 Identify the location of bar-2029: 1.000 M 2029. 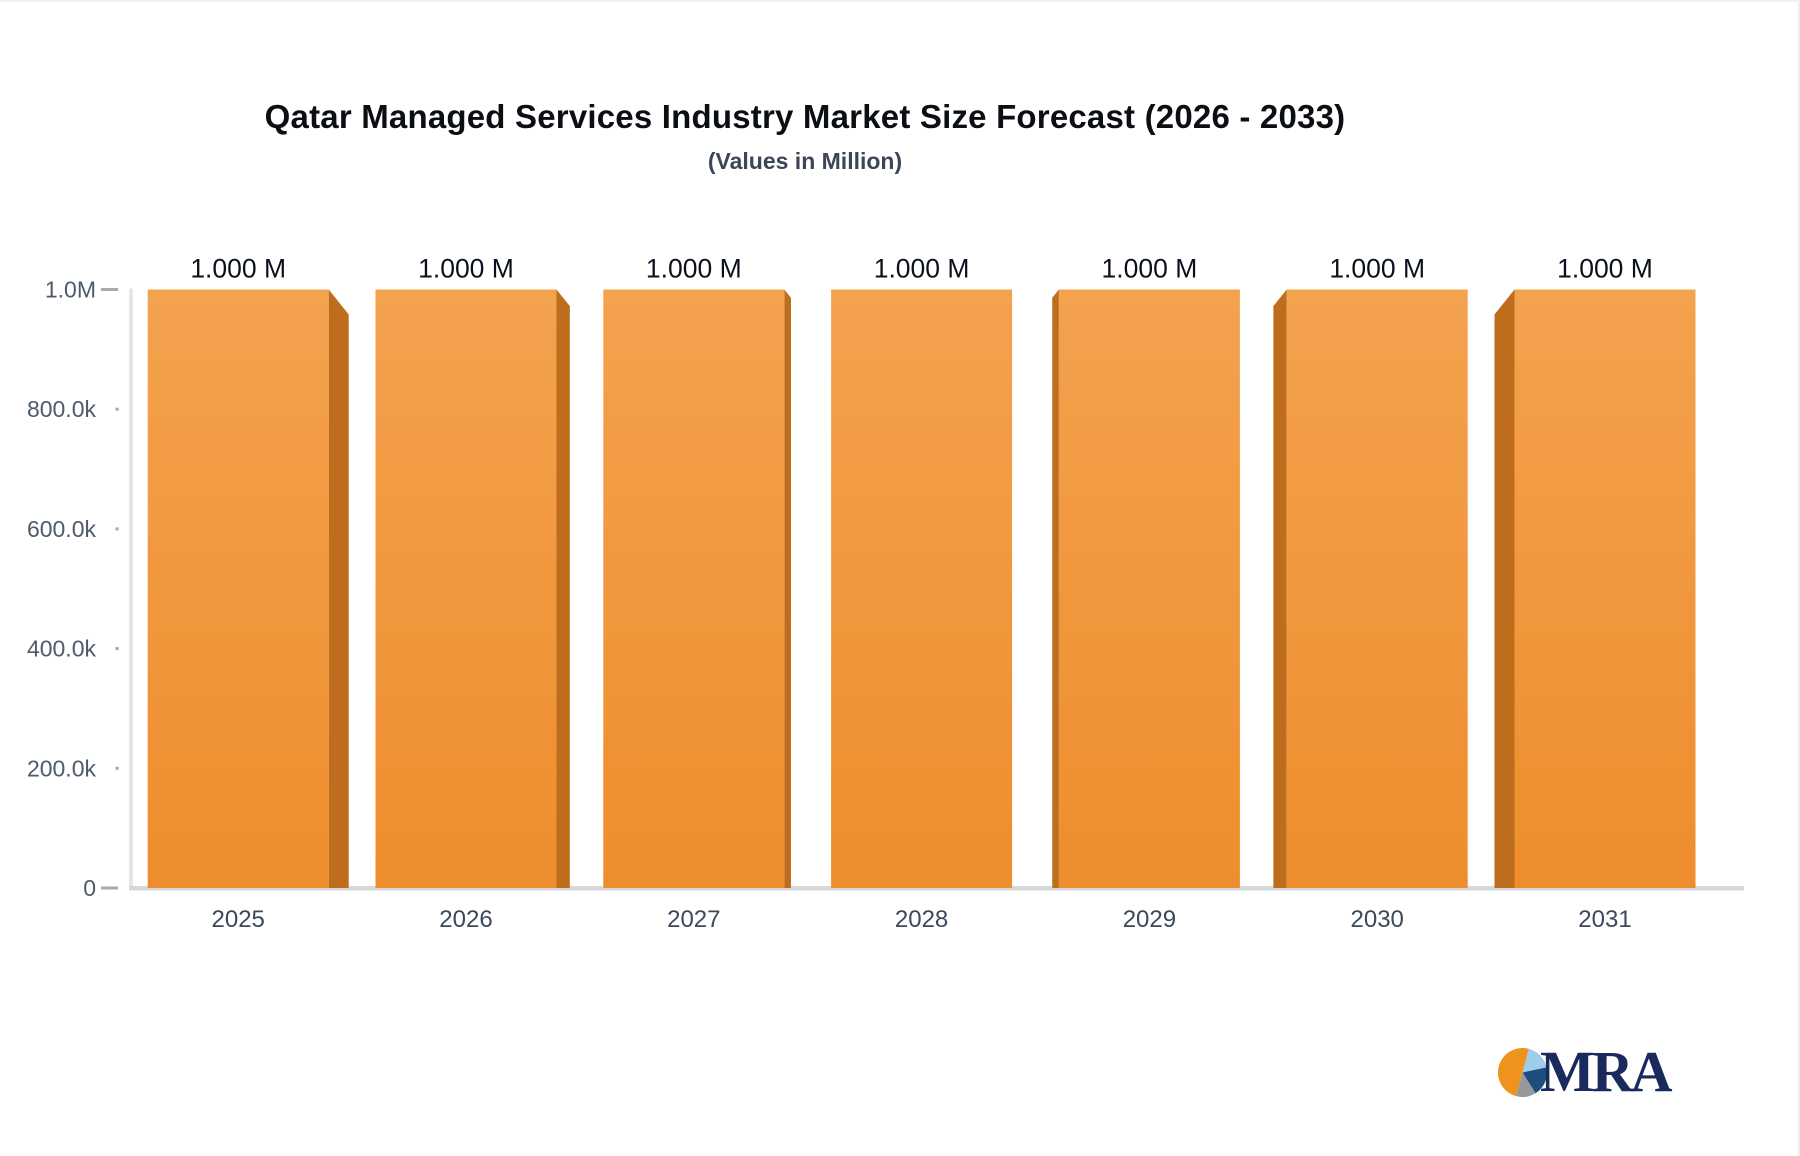
(1146, 593).